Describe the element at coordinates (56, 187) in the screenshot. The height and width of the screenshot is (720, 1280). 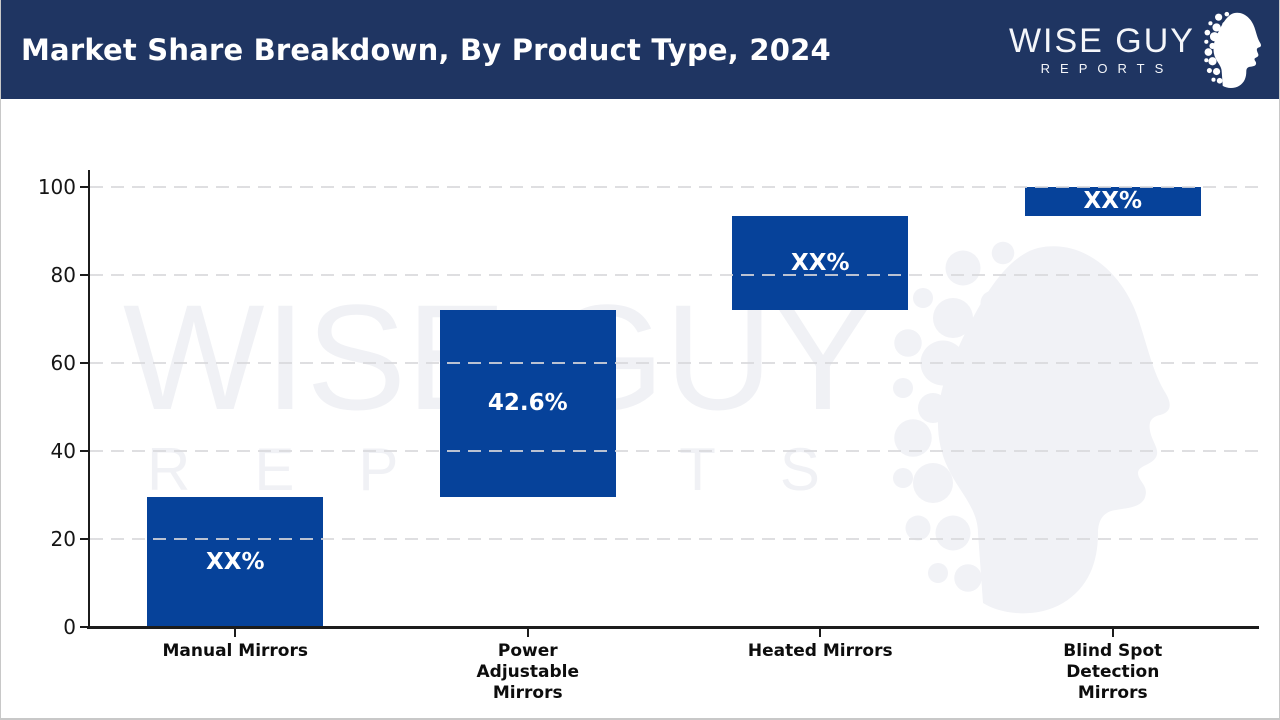
I see `y-tick-label: 100` at that location.